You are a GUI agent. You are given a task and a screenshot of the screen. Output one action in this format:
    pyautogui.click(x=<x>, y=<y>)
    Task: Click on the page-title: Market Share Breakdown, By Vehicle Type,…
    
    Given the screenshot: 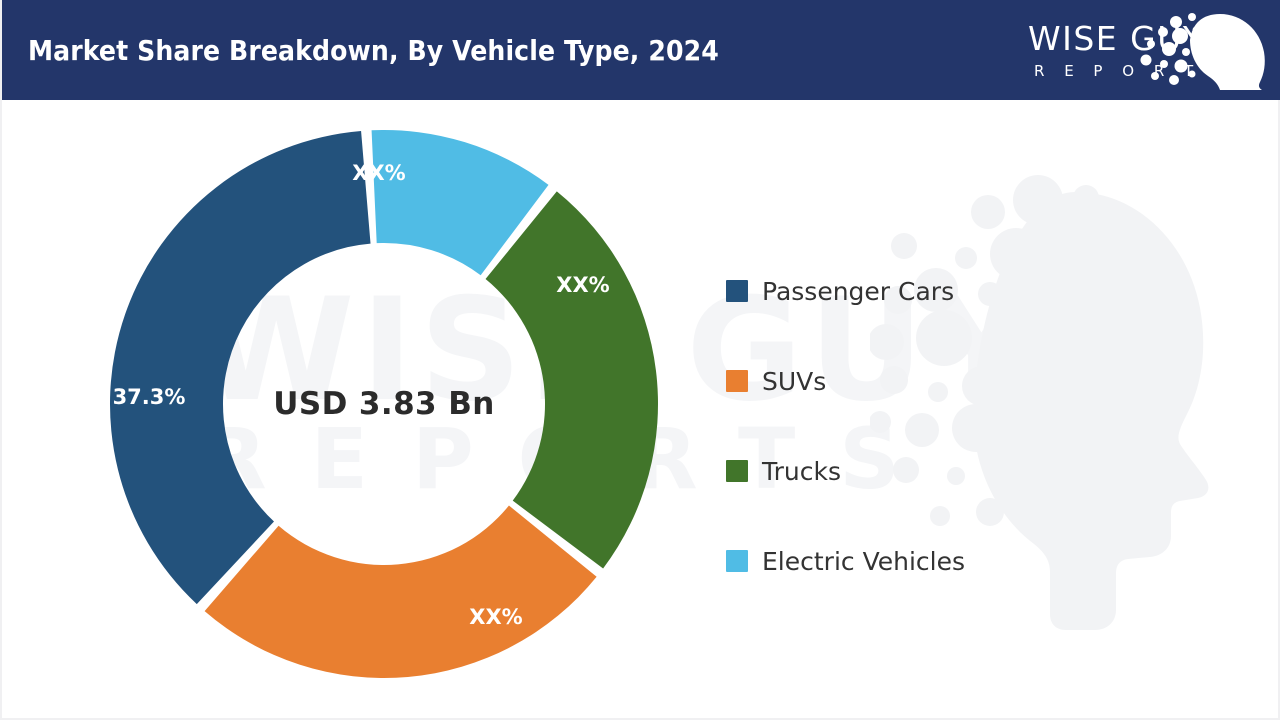 What is the action you would take?
    pyautogui.click(x=373, y=50)
    